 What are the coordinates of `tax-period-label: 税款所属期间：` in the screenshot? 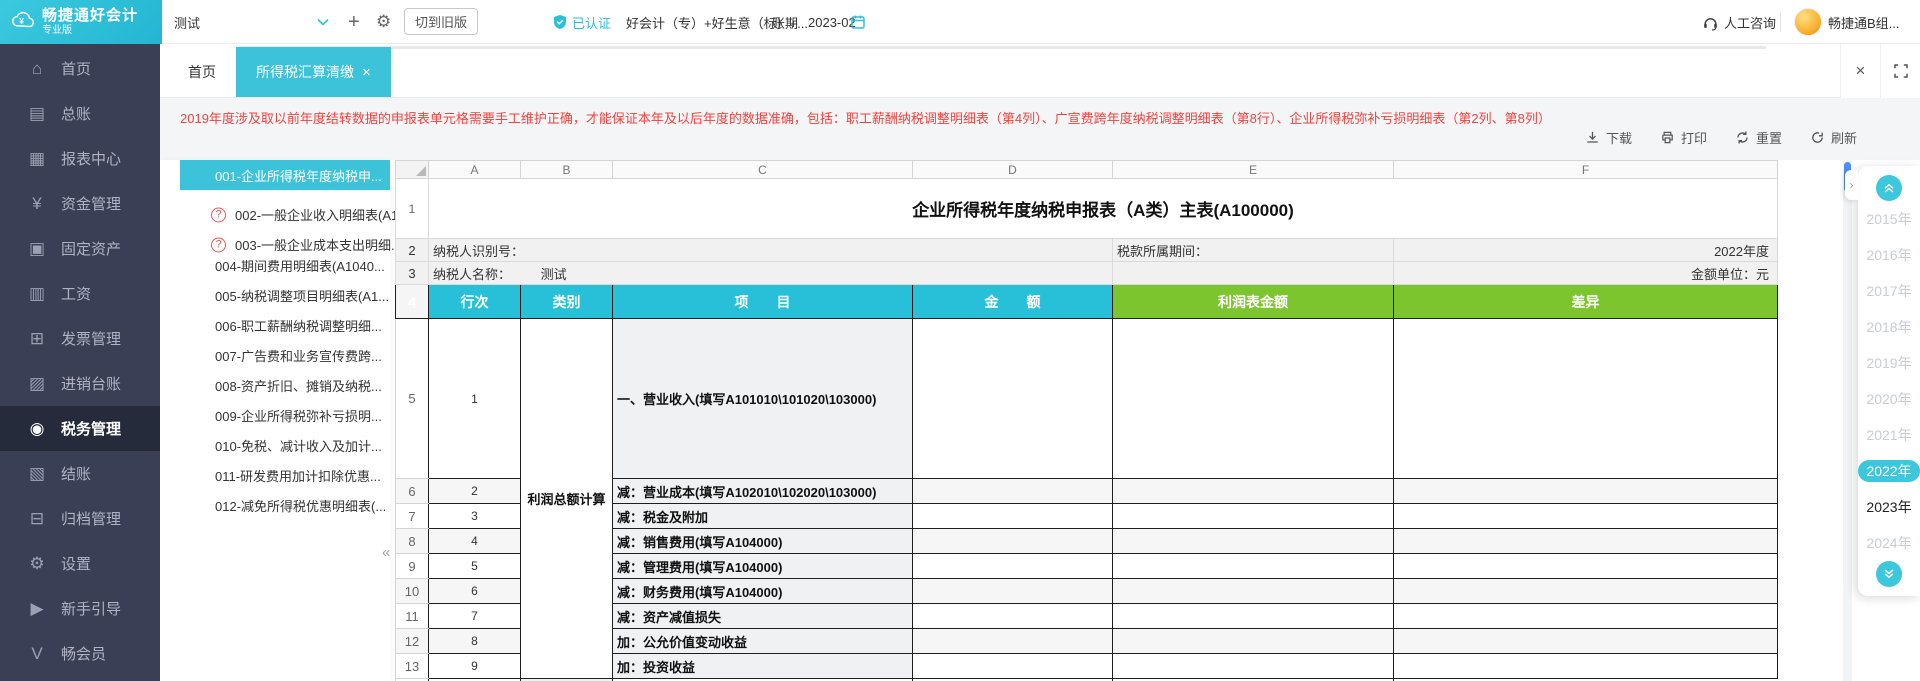 It's located at (1253, 250).